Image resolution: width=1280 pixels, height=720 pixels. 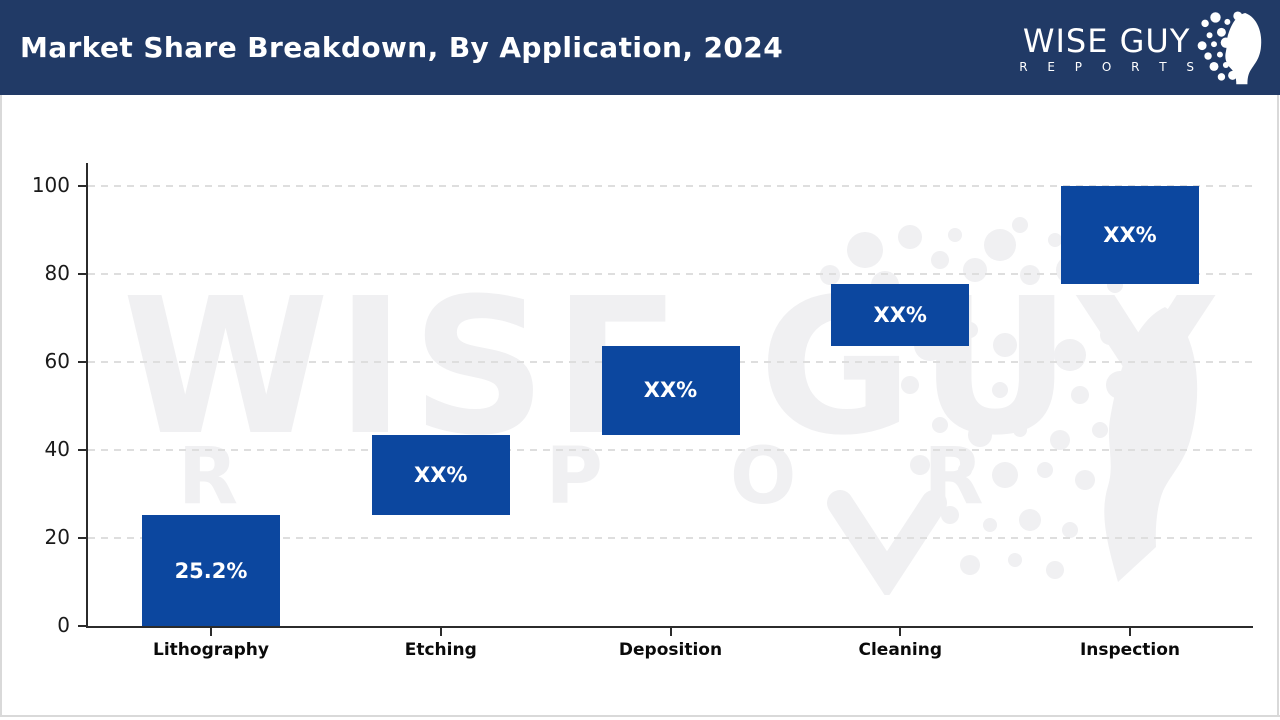 I want to click on watermark-reports: R E P O R T S, so click(x=729, y=477).